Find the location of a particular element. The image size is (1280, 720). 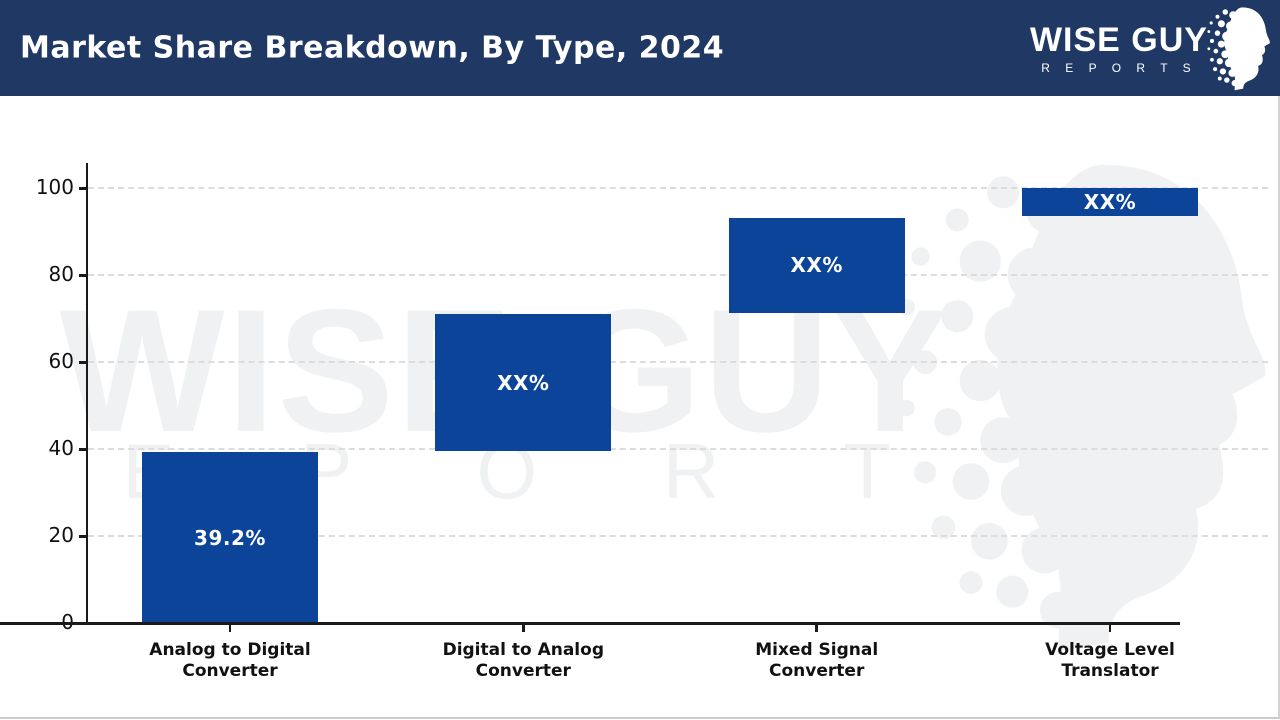

logo-name: WISE GUY is located at coordinates (1118, 39).